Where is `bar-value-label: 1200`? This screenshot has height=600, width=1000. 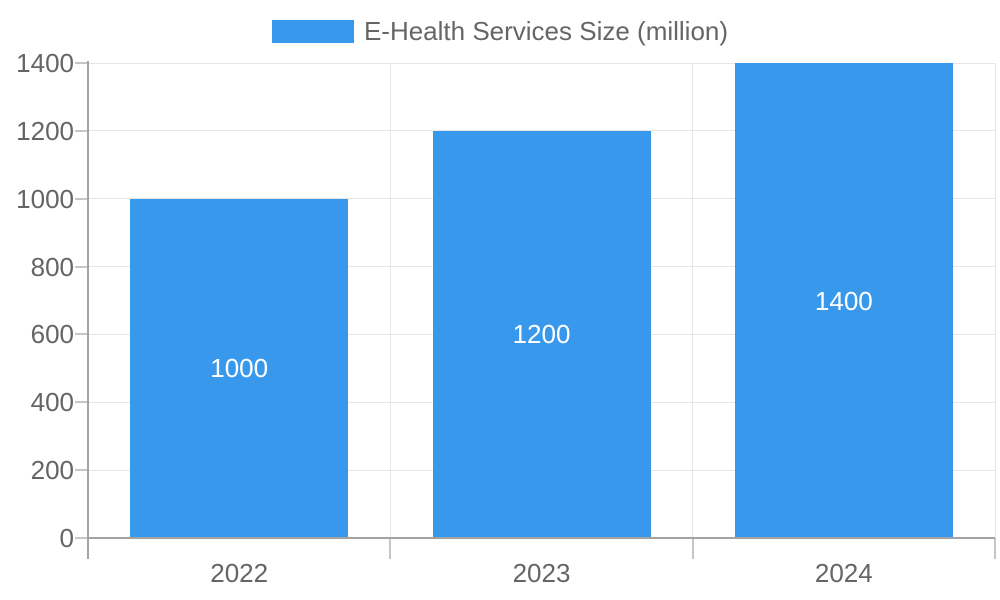 bar-value-label: 1200 is located at coordinates (541, 334).